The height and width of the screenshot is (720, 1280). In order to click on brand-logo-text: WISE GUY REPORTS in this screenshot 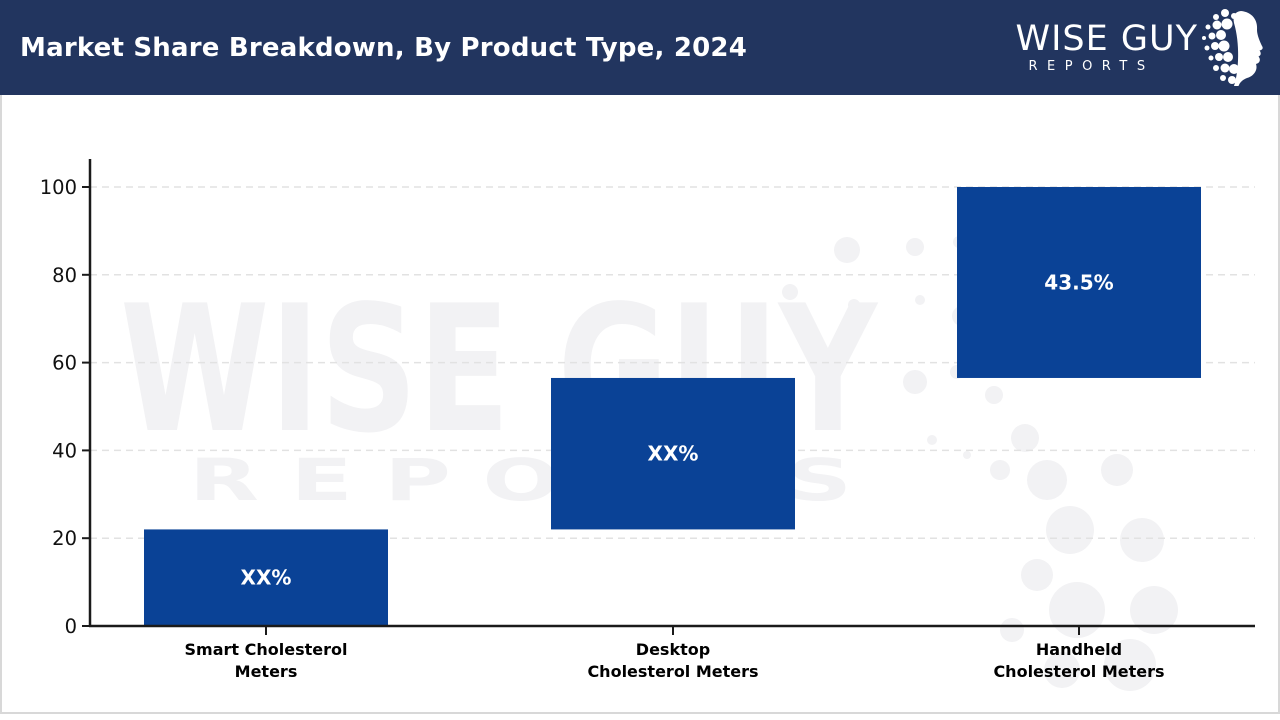, I will do `click(1106, 46)`.